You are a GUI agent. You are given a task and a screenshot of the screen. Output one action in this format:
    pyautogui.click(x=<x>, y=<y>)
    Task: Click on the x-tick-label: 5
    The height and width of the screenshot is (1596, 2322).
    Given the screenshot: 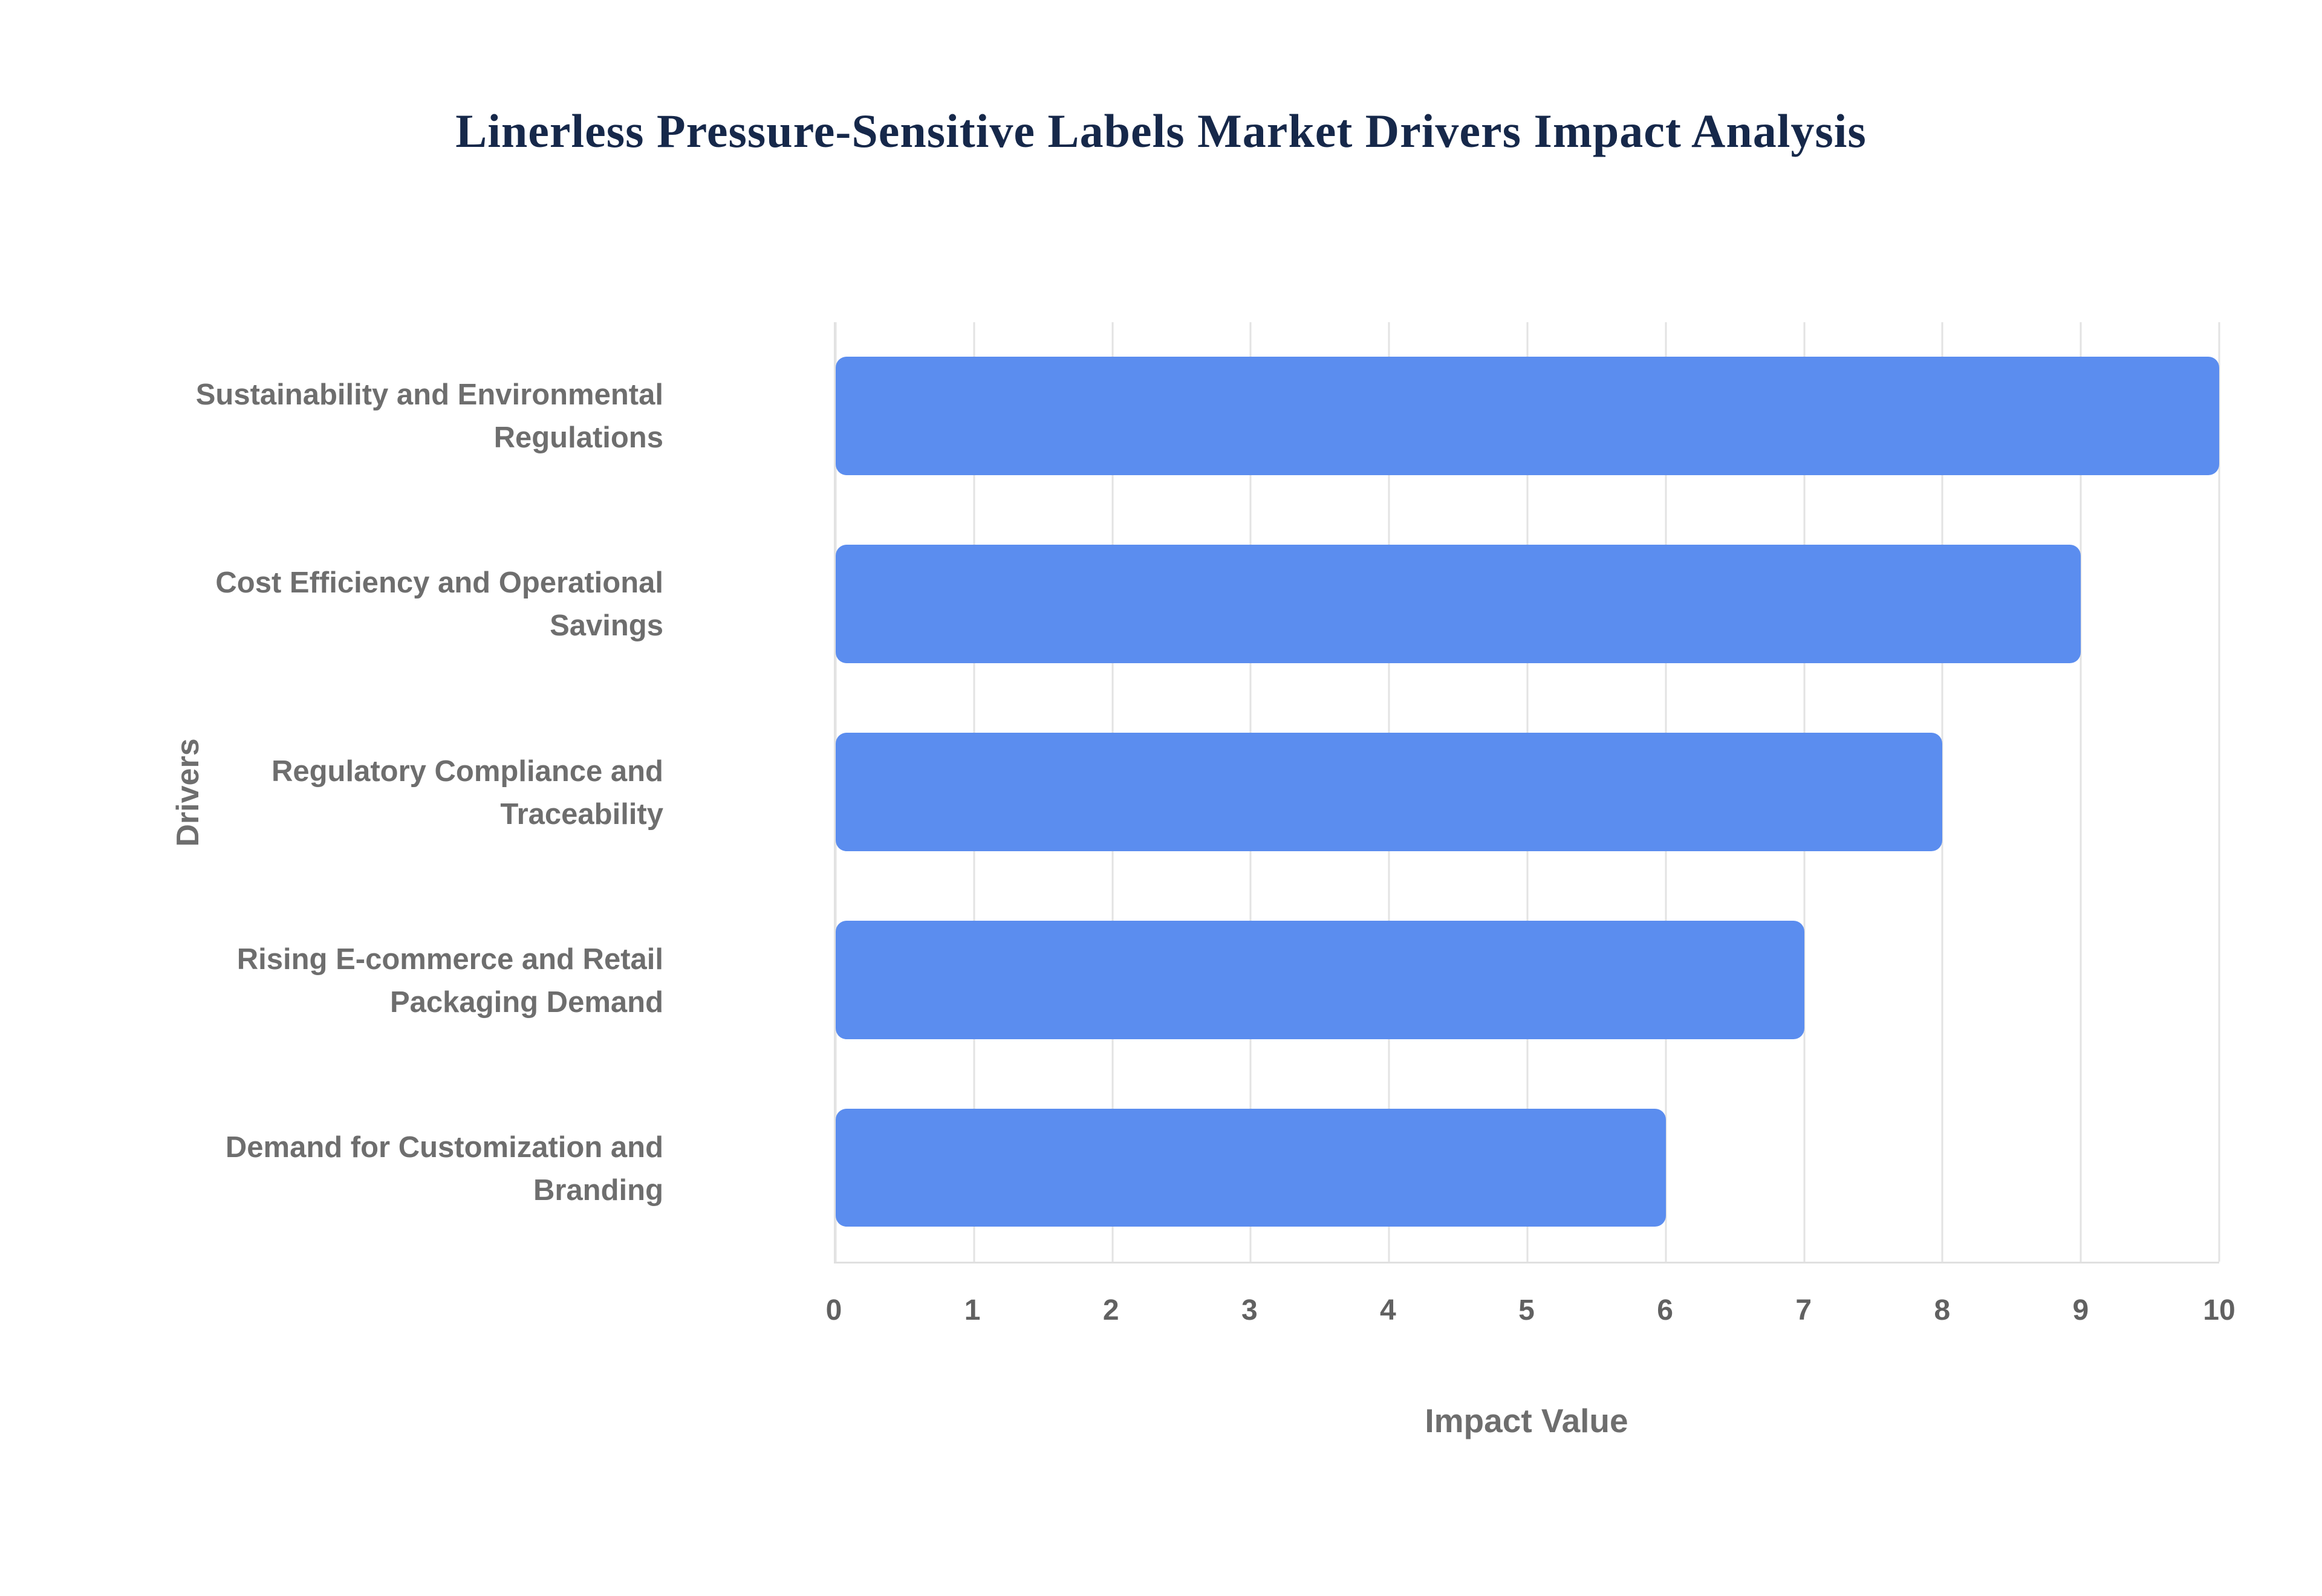 What is the action you would take?
    pyautogui.click(x=1526, y=1310)
    